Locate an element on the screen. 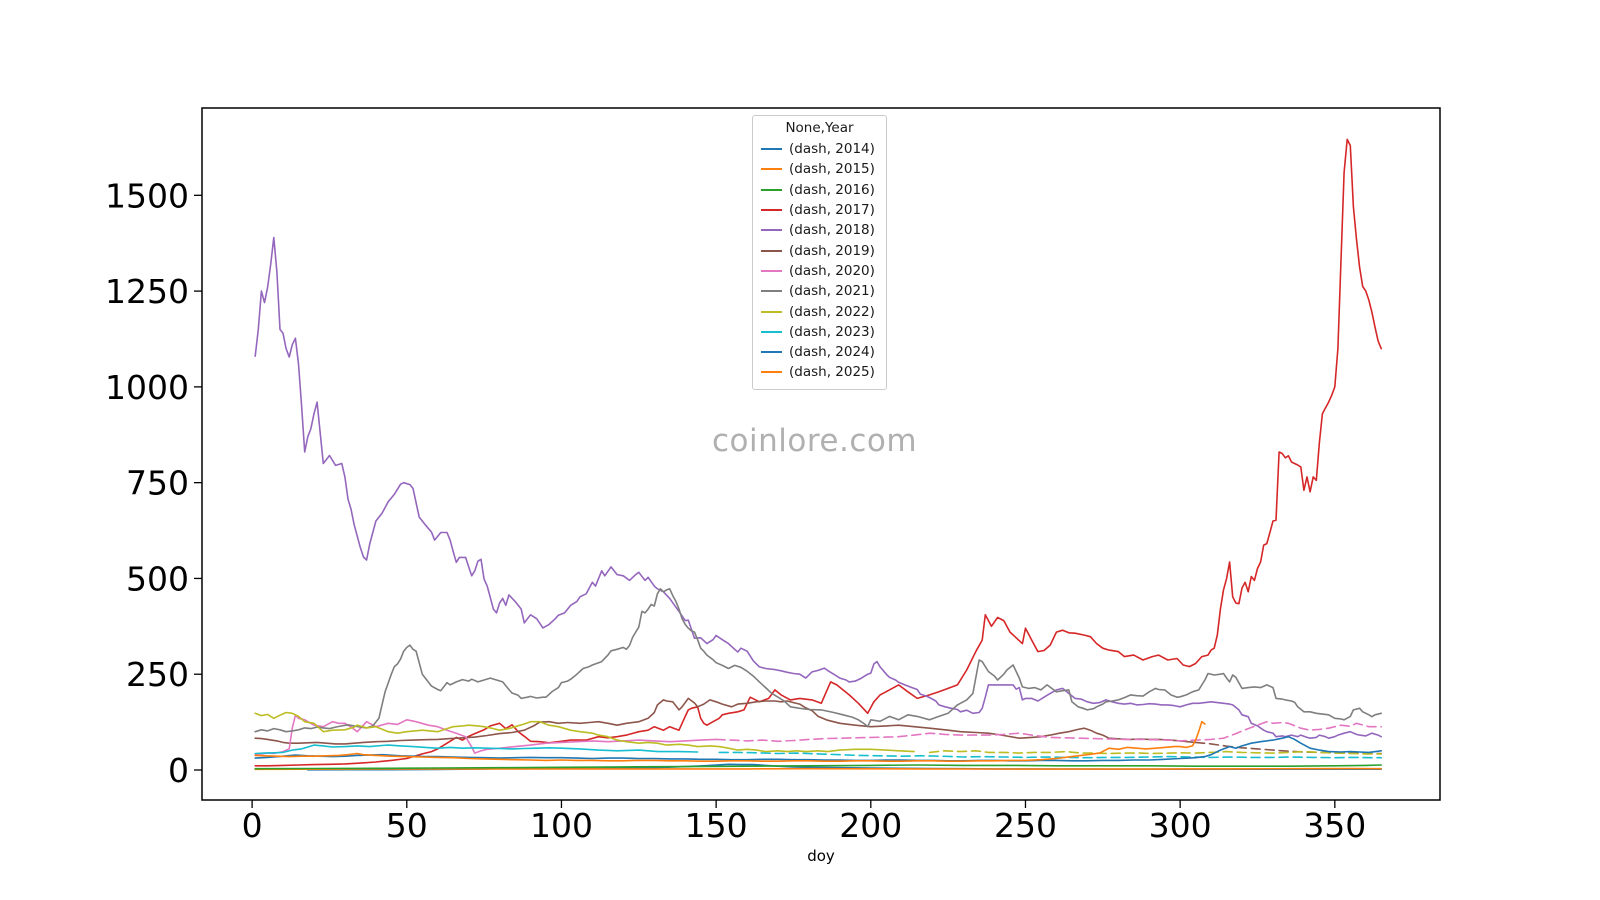 The image size is (1600, 900). legend-item-label: (dash, 2017) is located at coordinates (832, 210).